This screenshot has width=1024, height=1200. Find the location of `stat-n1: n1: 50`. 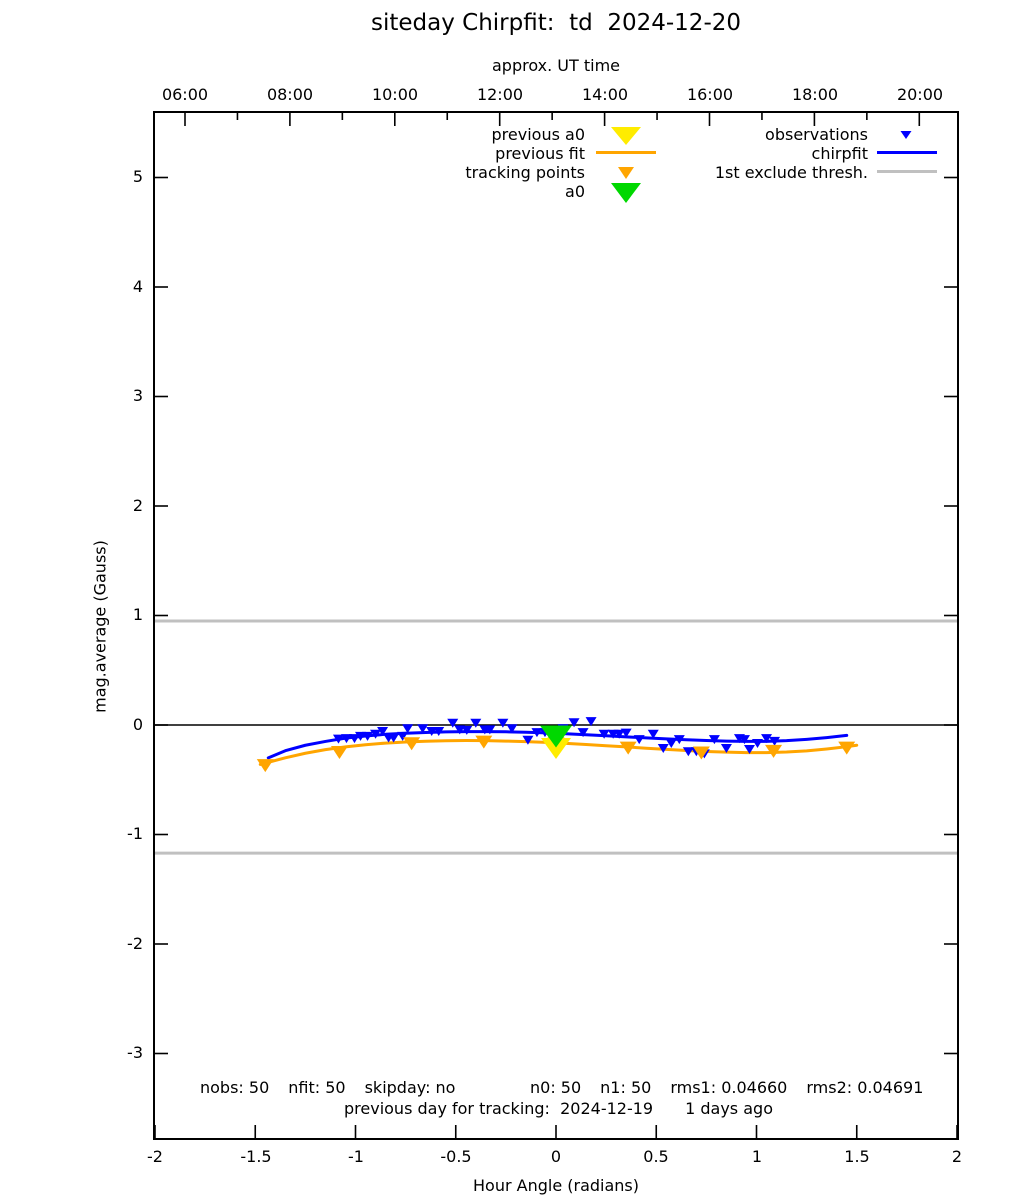

stat-n1: n1: 50 is located at coordinates (626, 1087).